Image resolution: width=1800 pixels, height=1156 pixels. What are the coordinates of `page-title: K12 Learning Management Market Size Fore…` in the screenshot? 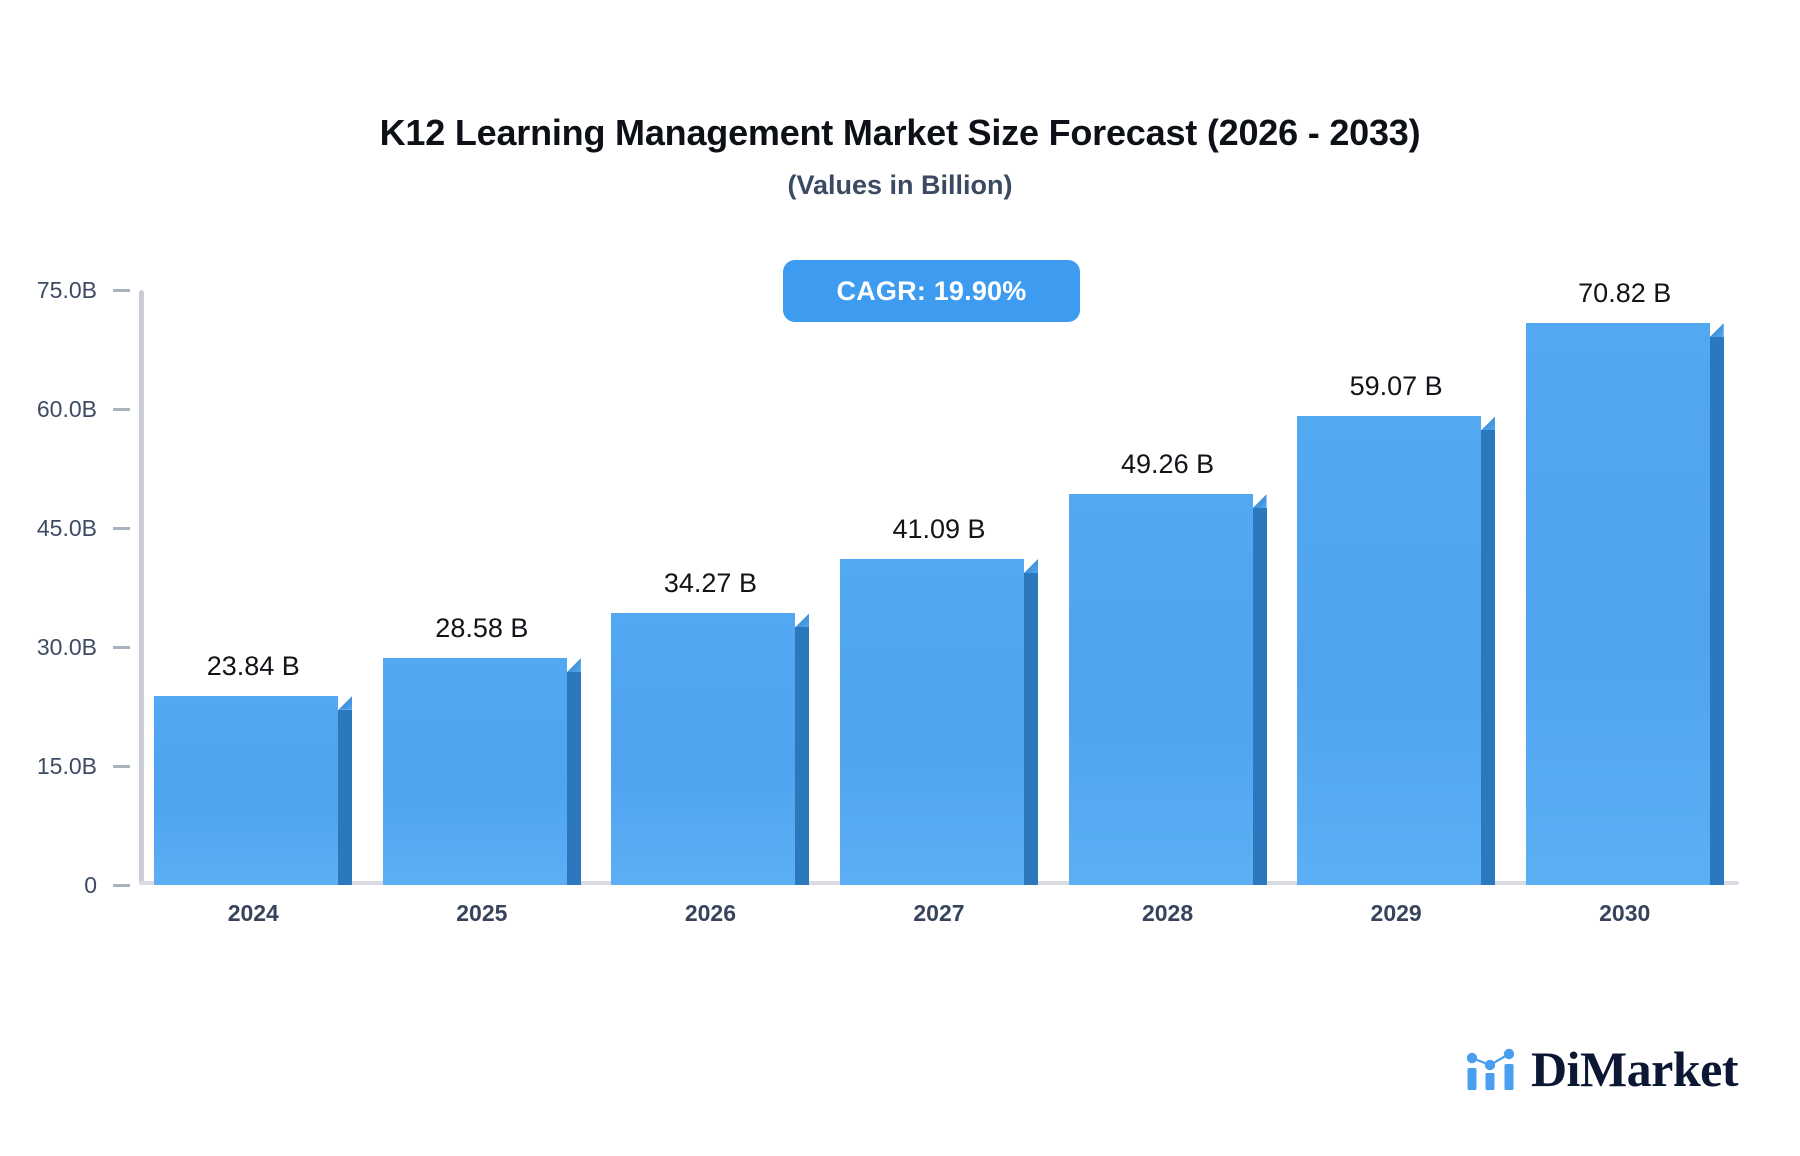 It's located at (900, 132).